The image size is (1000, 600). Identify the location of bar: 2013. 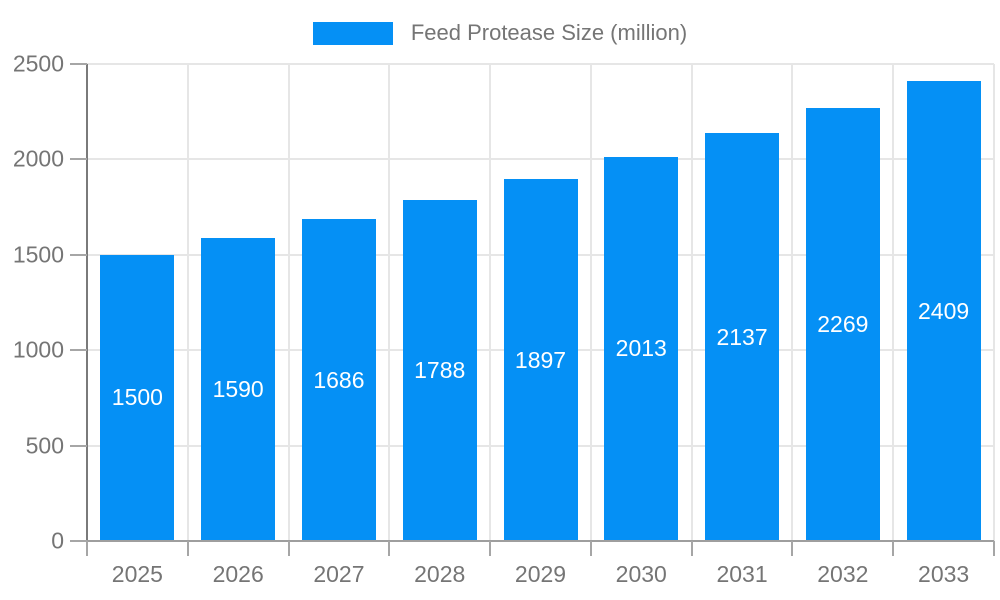
(641, 348).